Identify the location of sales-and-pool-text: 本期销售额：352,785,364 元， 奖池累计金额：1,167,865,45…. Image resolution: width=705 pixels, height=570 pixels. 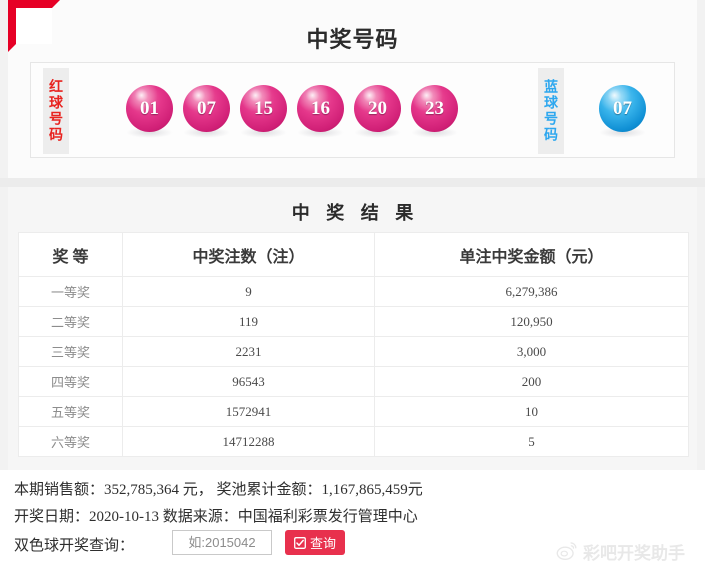
(218, 490).